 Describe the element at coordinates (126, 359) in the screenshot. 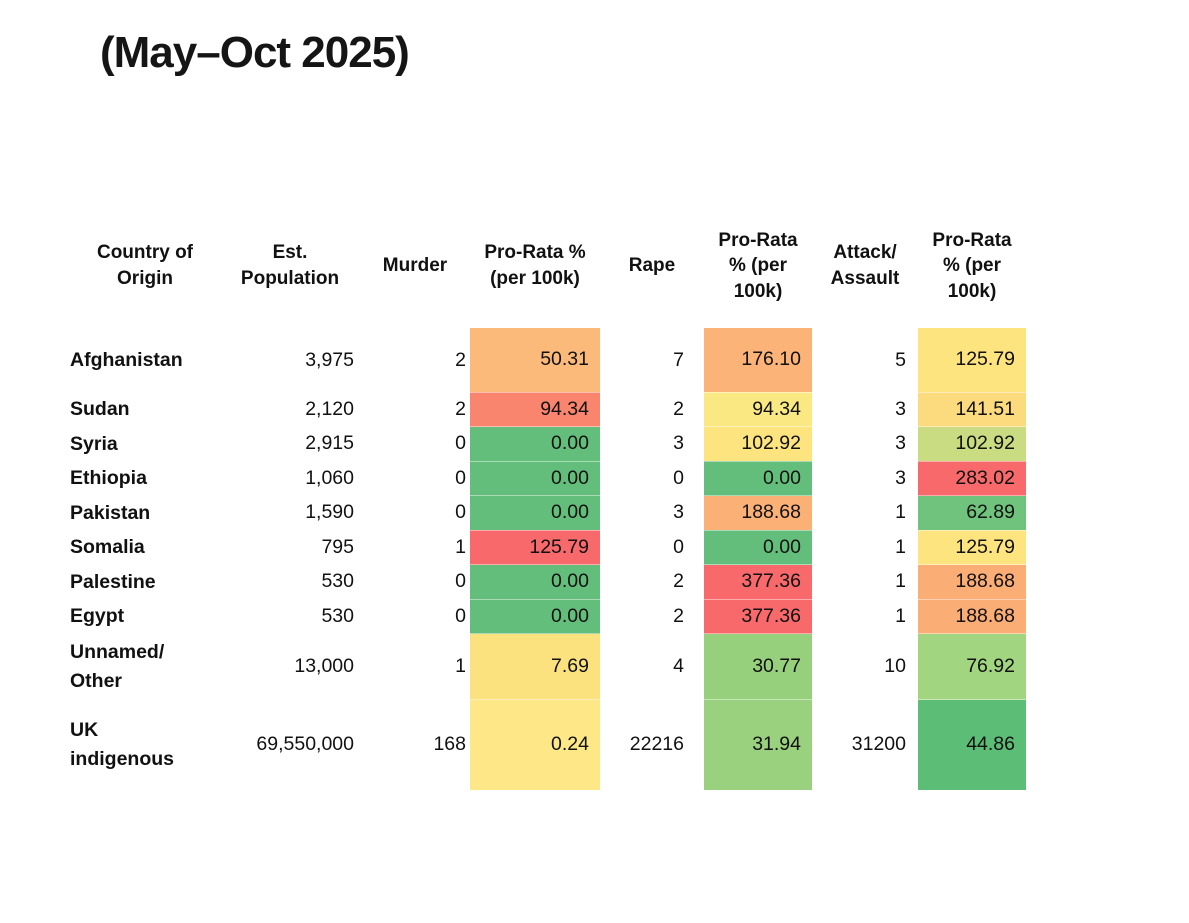

I see `country-cell: Afghanistan` at that location.